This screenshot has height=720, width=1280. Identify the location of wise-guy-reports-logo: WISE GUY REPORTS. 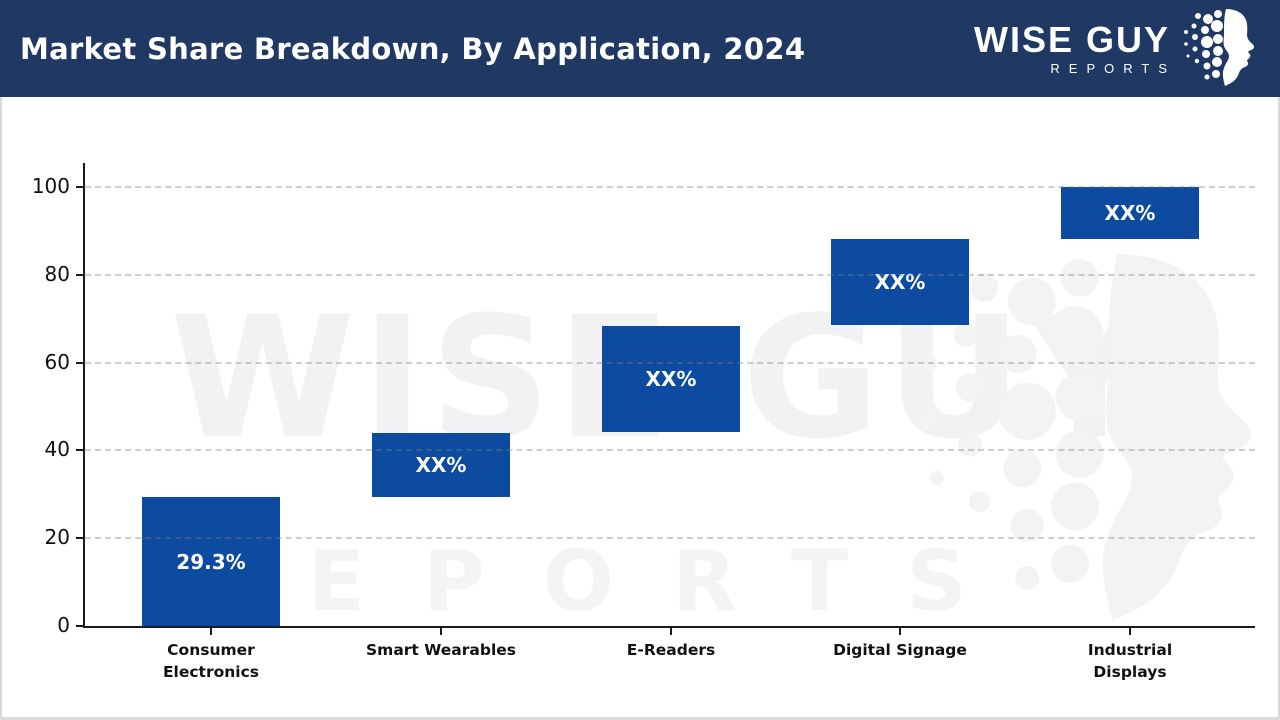
(1116, 49).